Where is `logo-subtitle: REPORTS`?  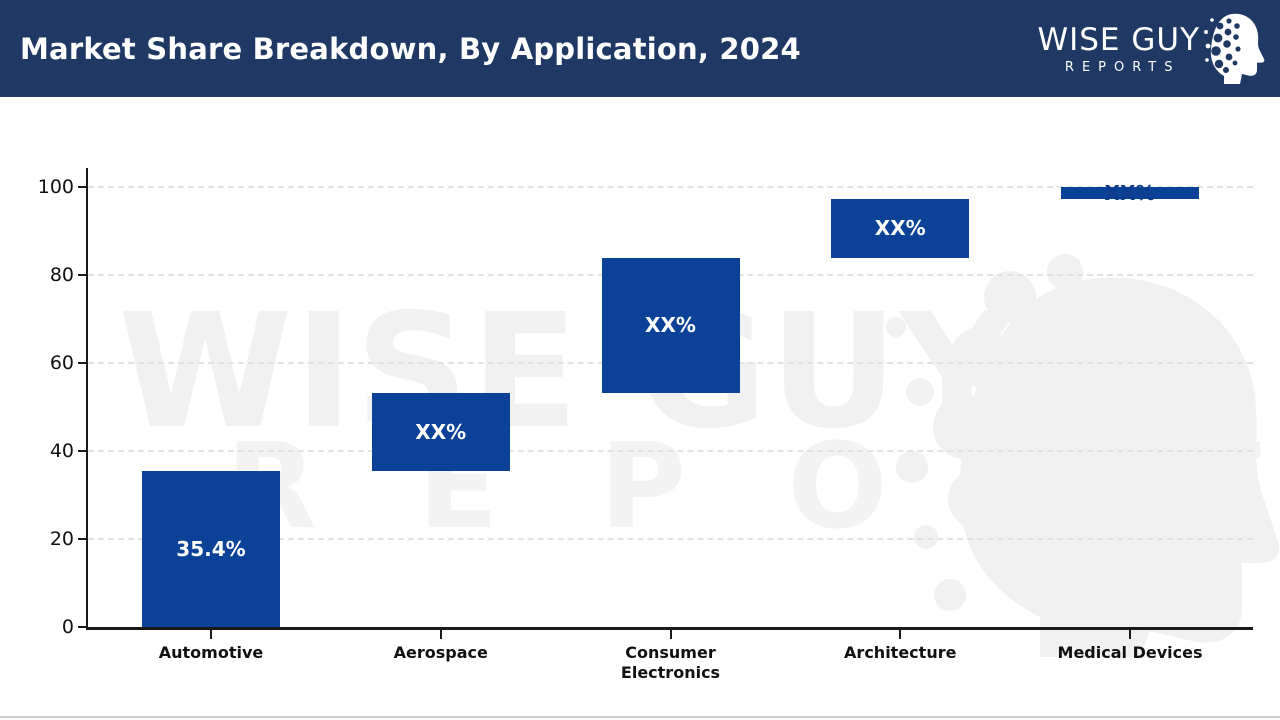
logo-subtitle: REPORTS is located at coordinates (1122, 67).